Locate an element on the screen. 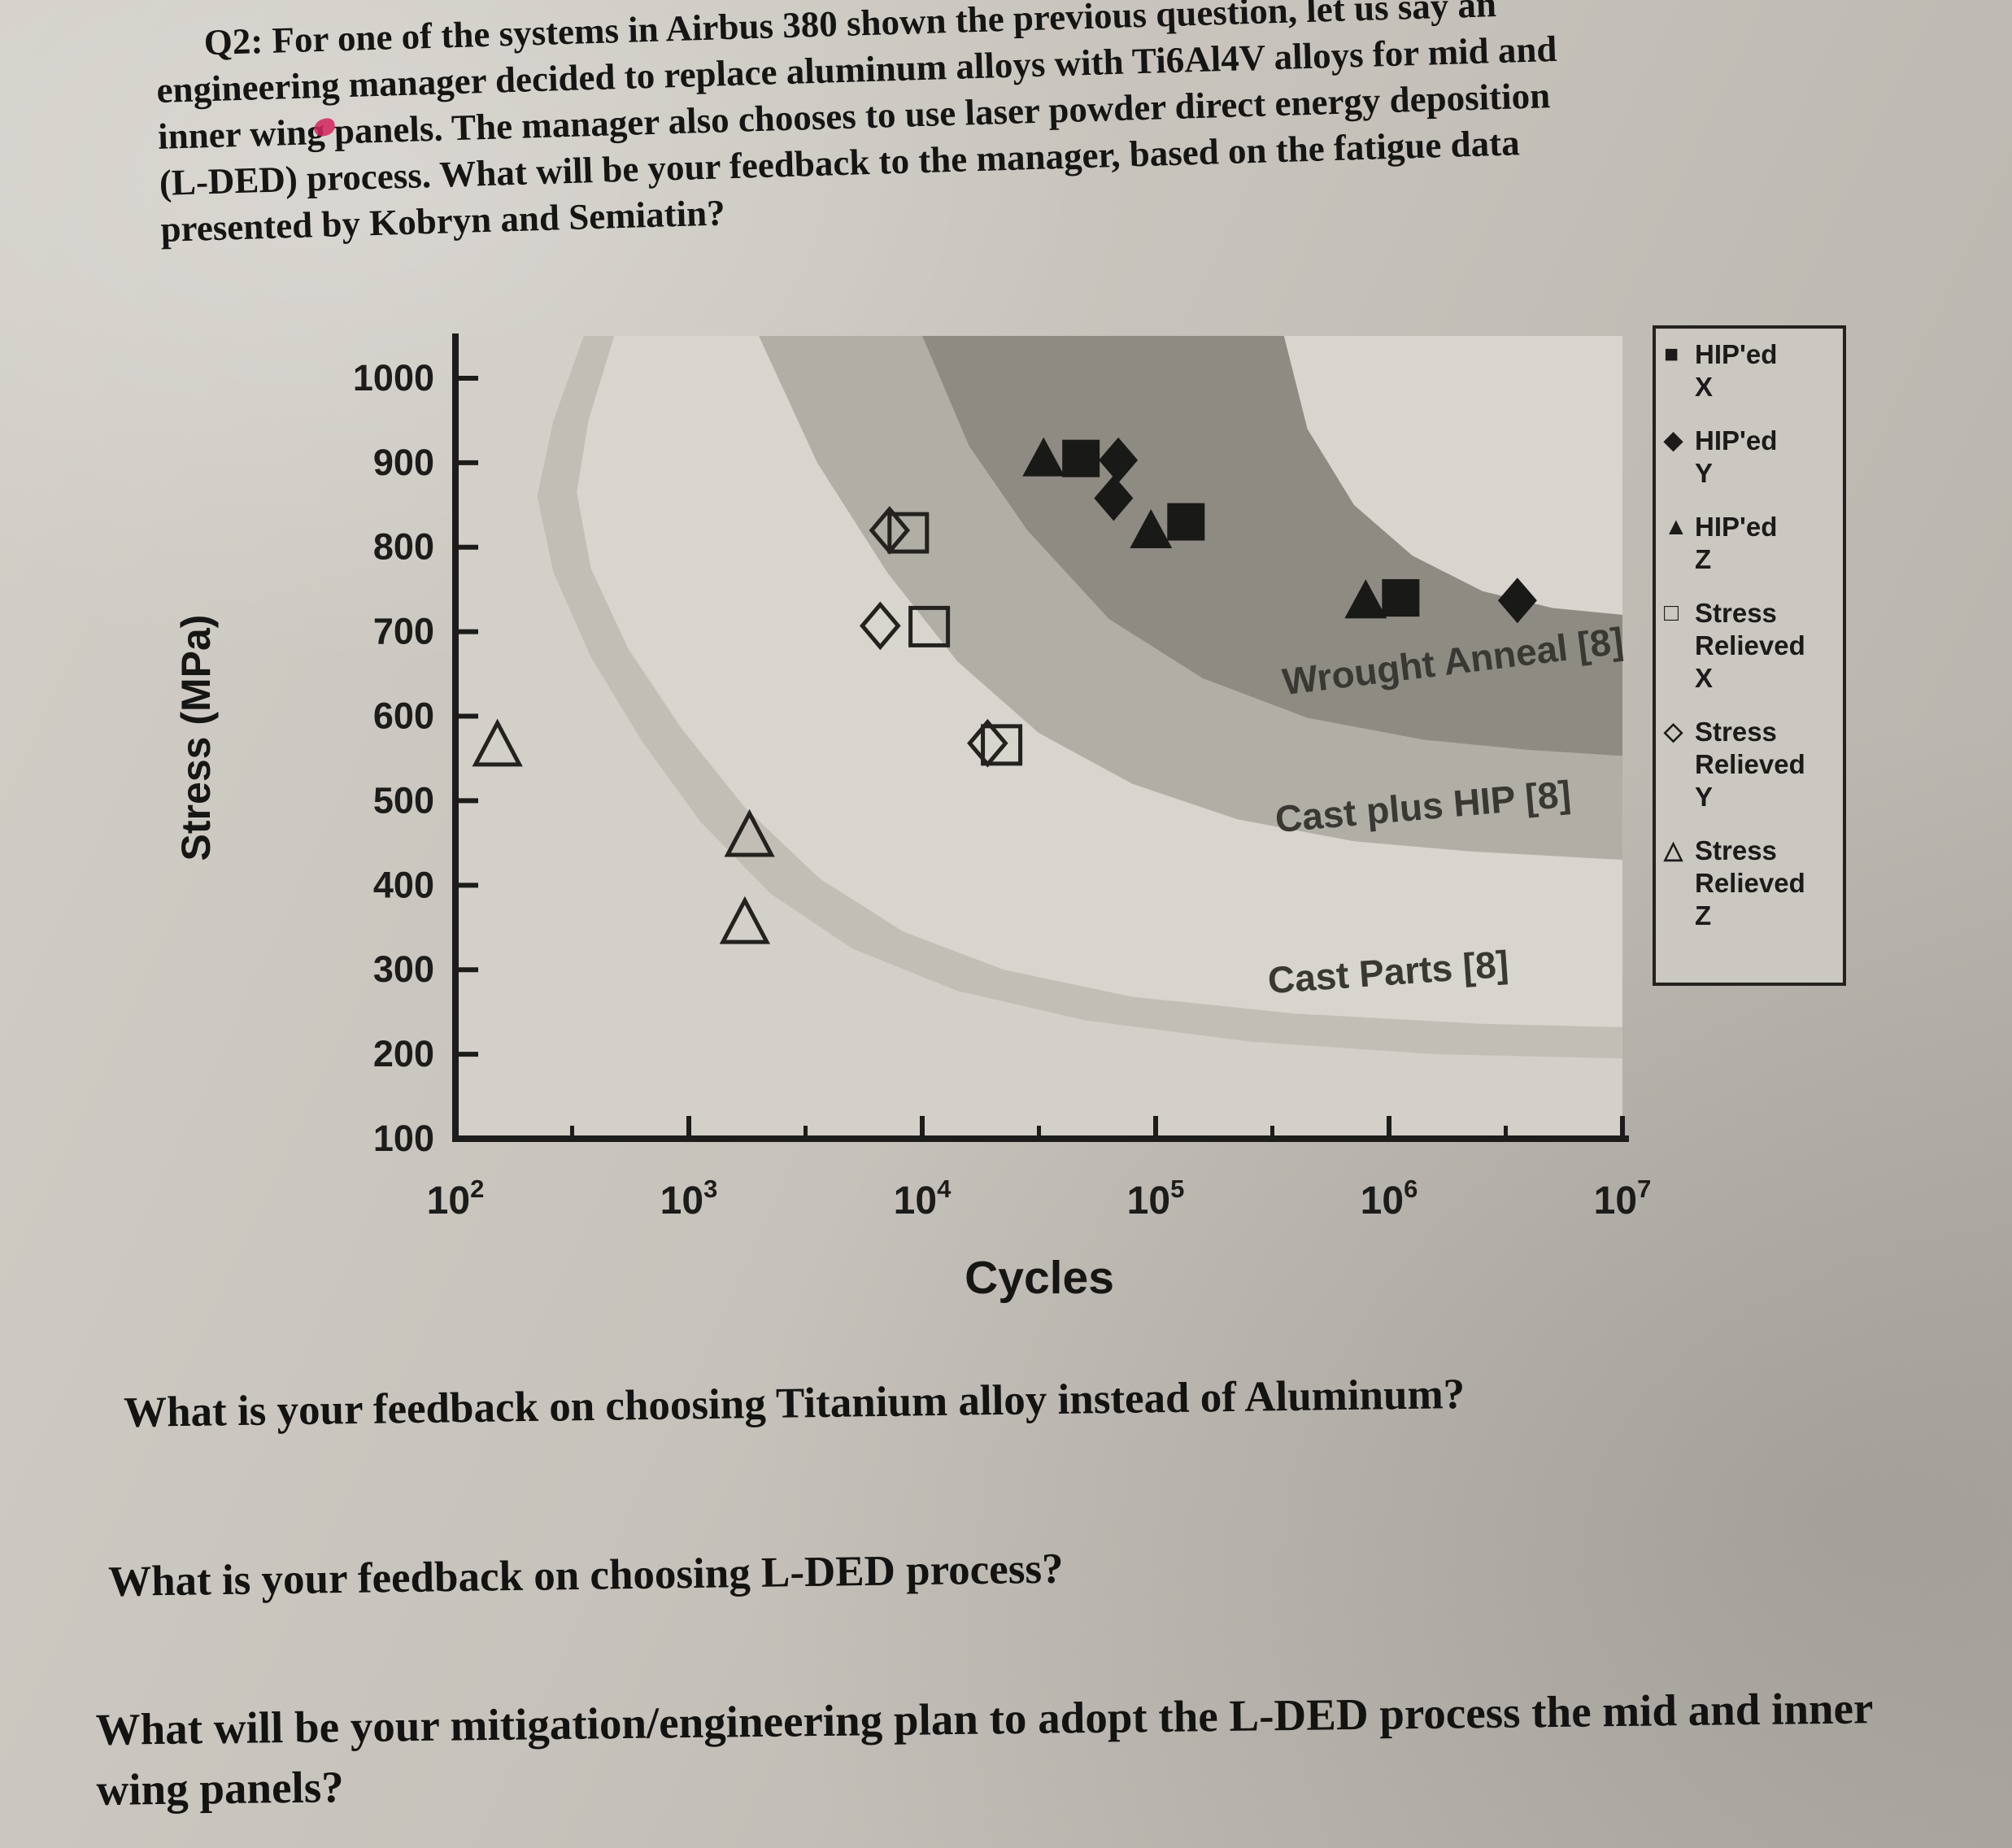 This screenshot has width=2012, height=1848. series-open-triangle is located at coordinates (624, 831).